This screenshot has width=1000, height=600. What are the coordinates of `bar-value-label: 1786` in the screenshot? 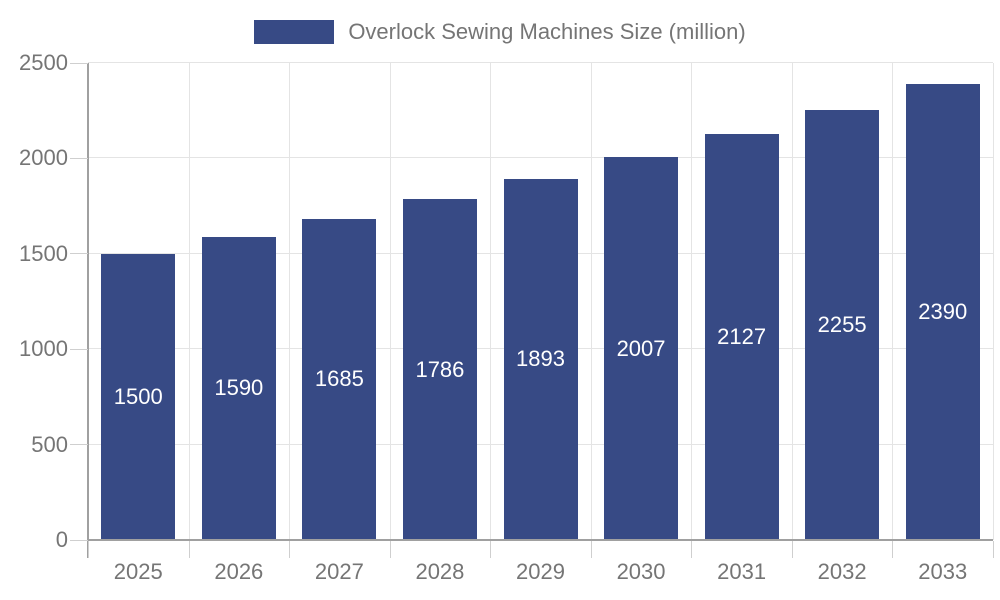 It's located at (440, 369).